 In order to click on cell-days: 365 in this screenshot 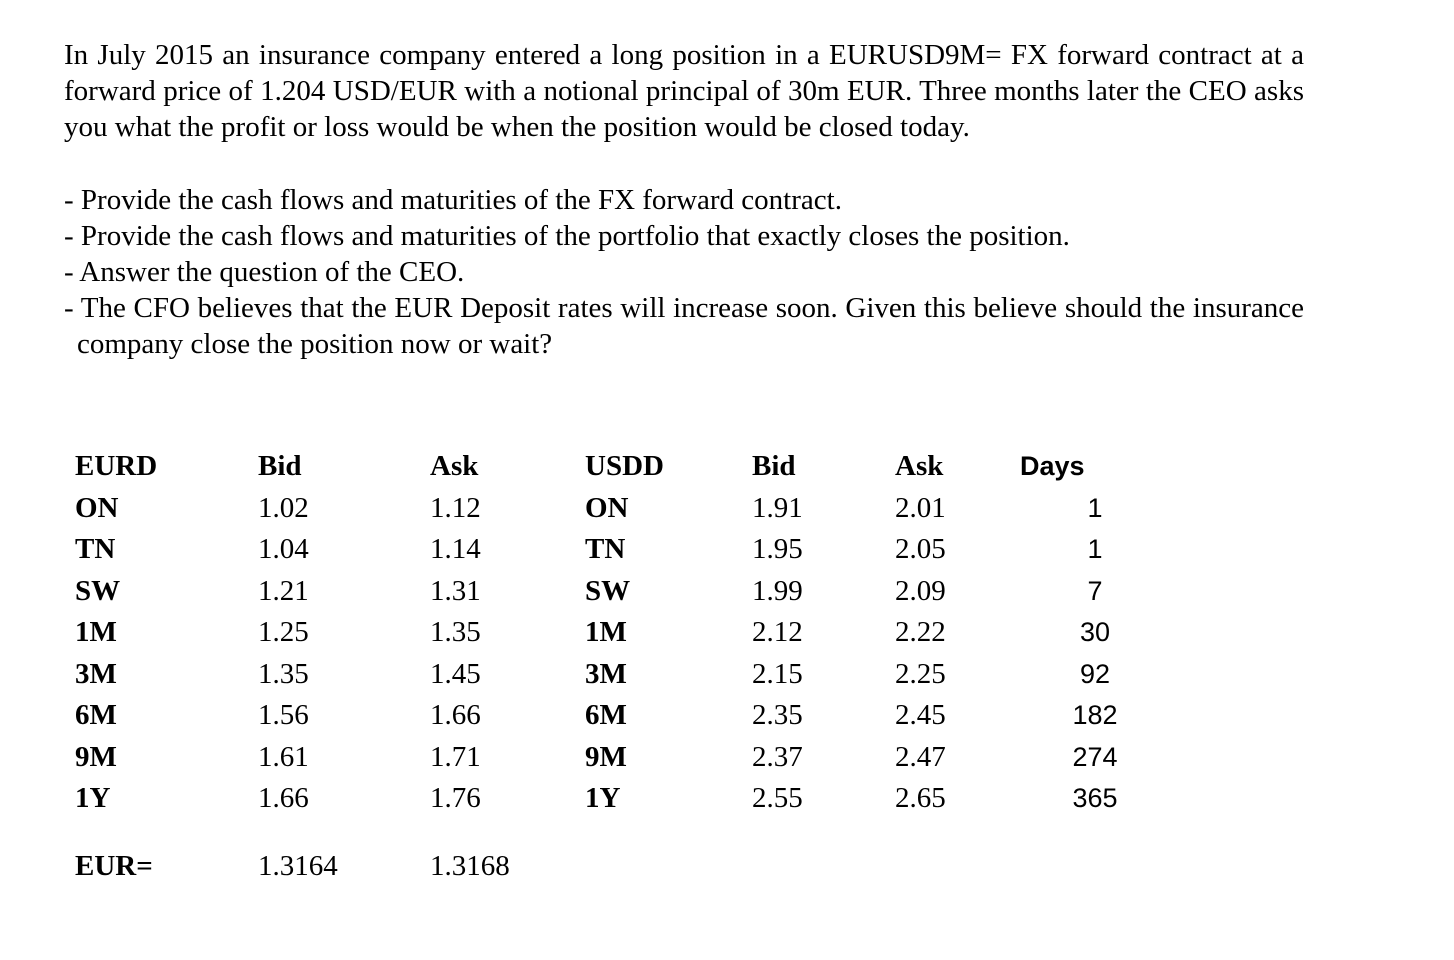, I will do `click(1095, 798)`.